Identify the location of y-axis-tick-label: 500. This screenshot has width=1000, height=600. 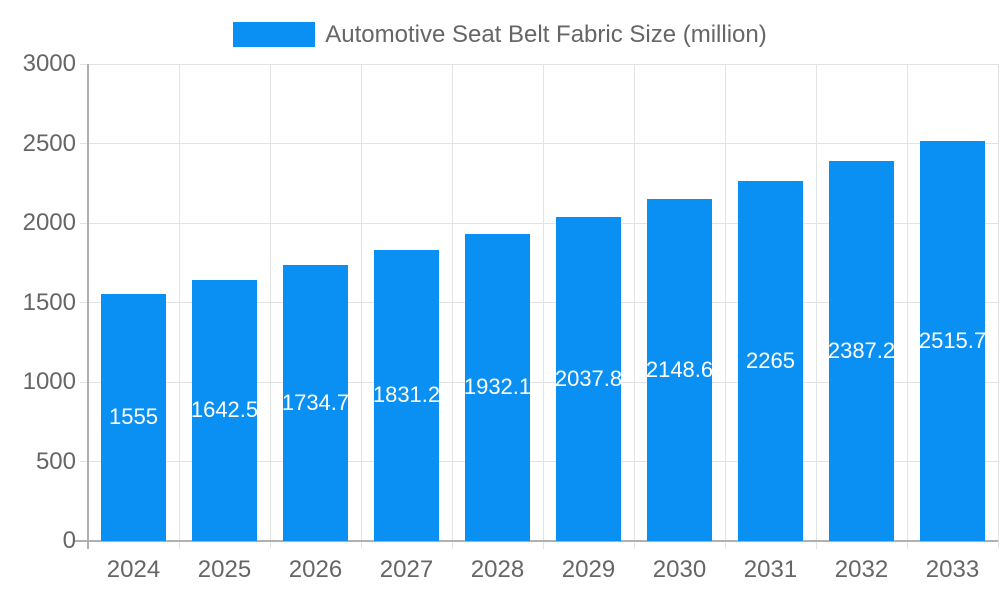
(55, 461).